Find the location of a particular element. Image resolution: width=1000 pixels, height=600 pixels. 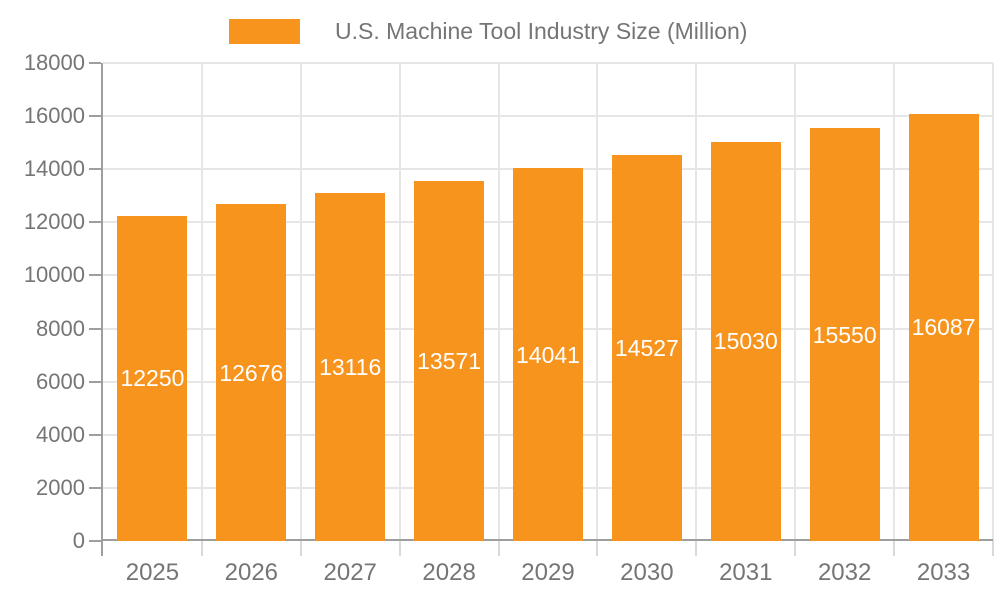

bar: 13116 is located at coordinates (350, 366).